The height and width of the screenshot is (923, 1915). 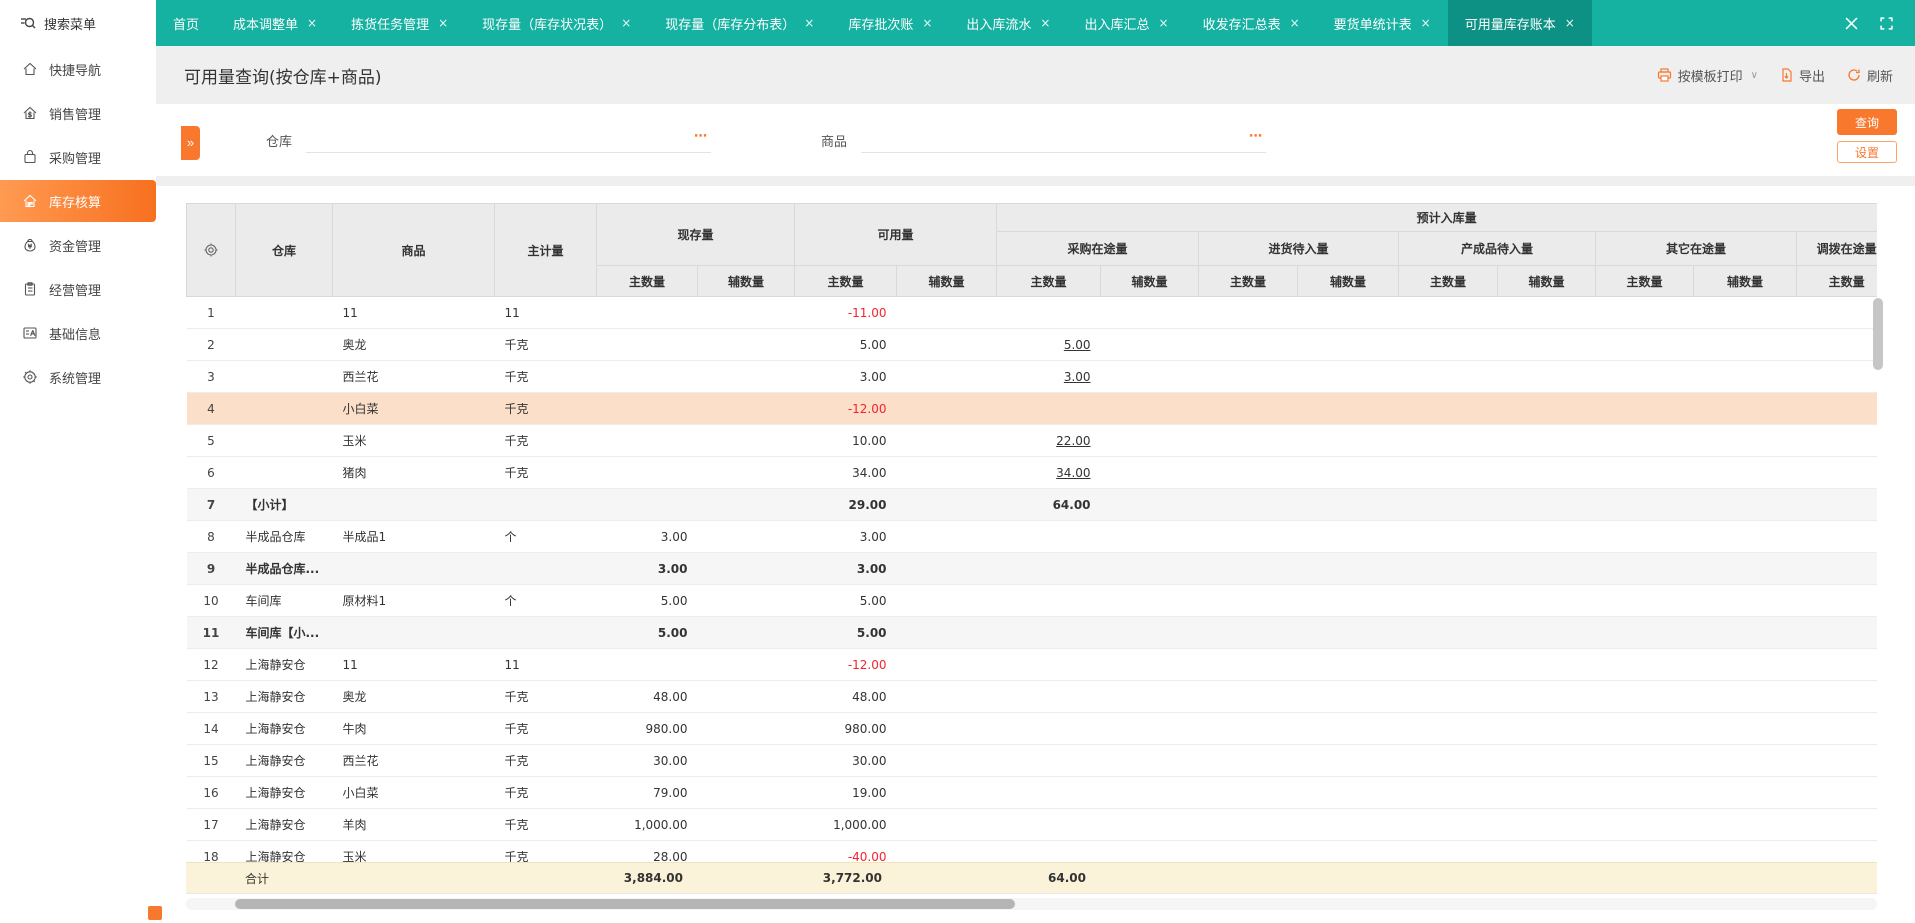 I want to click on sidebar-item-0: 快捷导航, so click(x=78, y=69).